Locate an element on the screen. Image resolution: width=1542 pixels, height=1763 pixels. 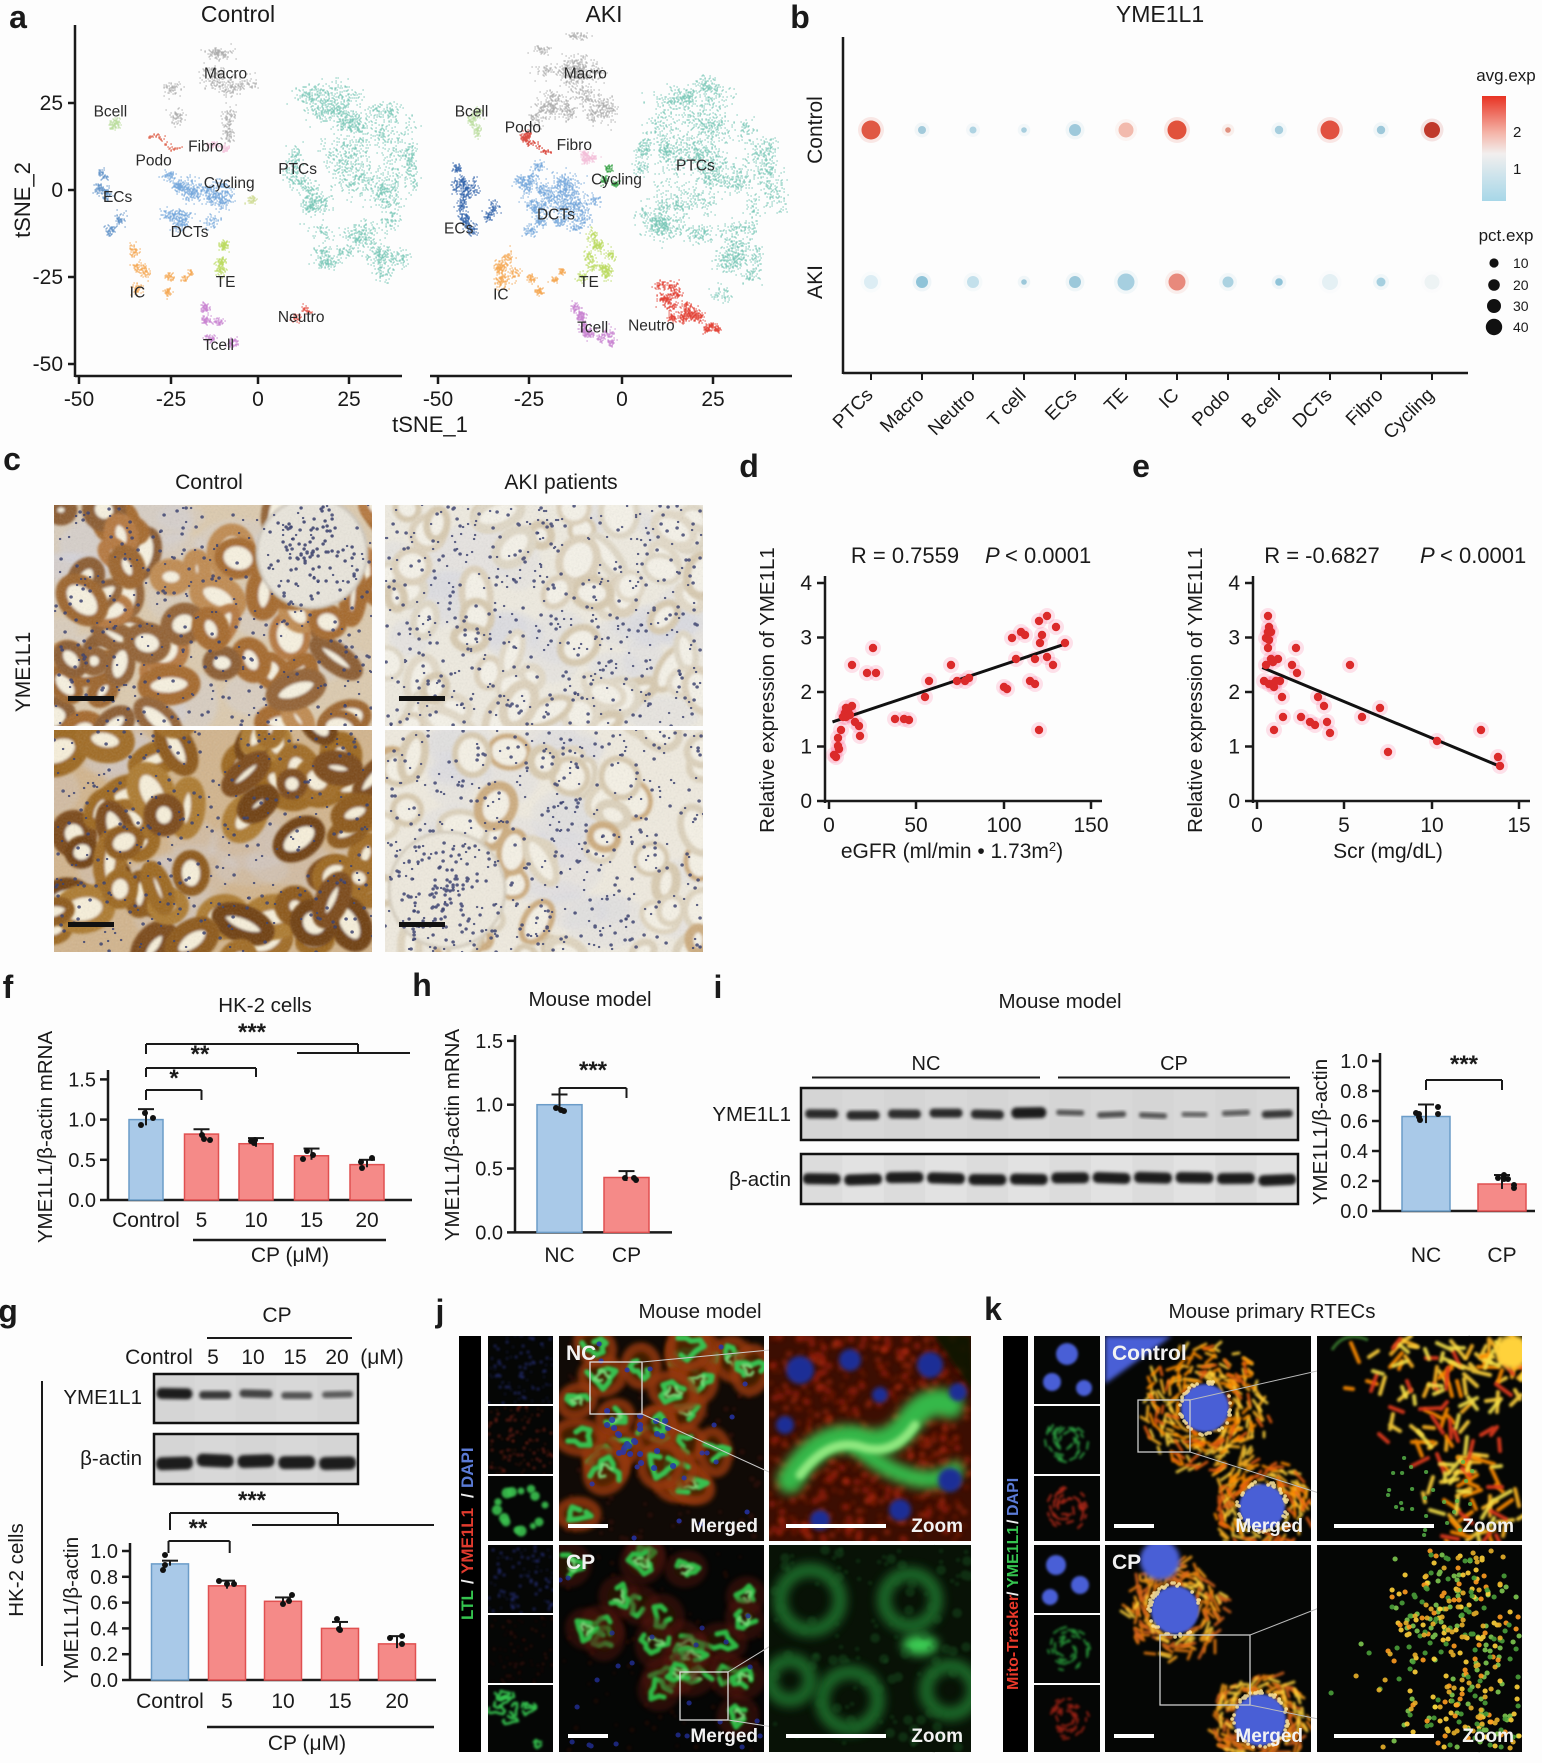
svg-text: -25 is located at coordinates (171, 399).